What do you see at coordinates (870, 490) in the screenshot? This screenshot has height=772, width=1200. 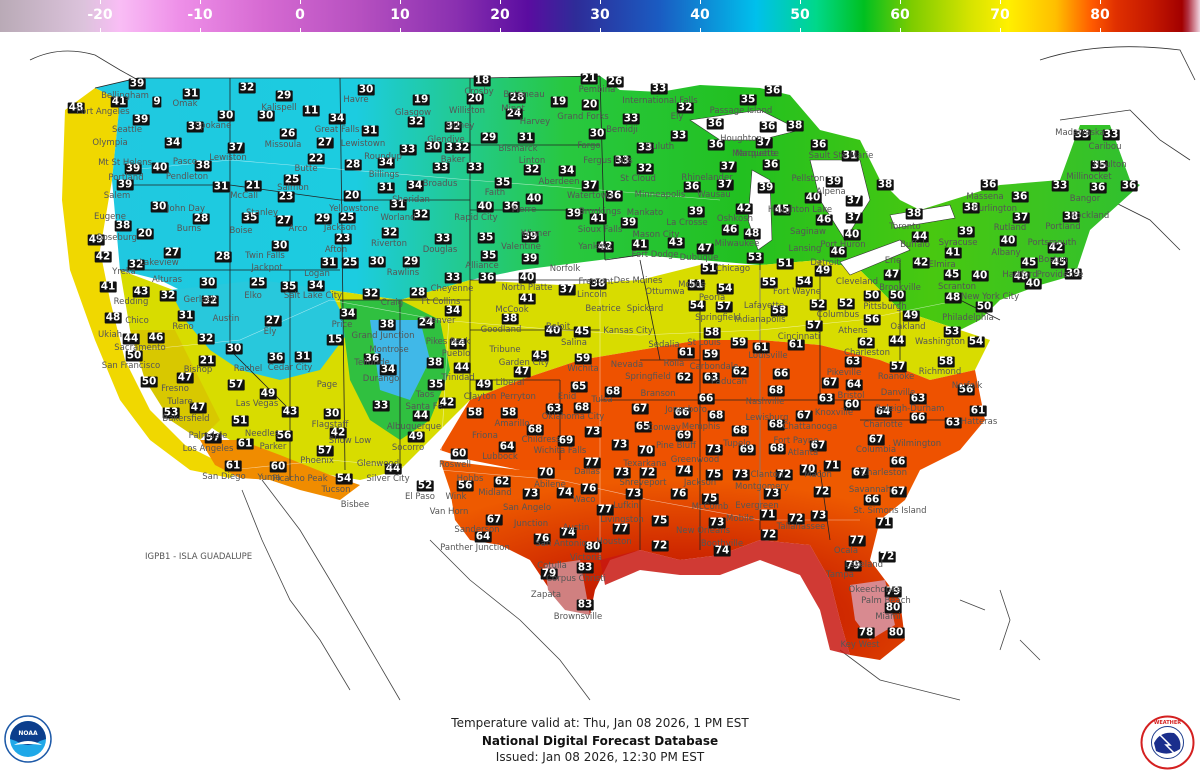 I see `city-label: Savannah` at bounding box center [870, 490].